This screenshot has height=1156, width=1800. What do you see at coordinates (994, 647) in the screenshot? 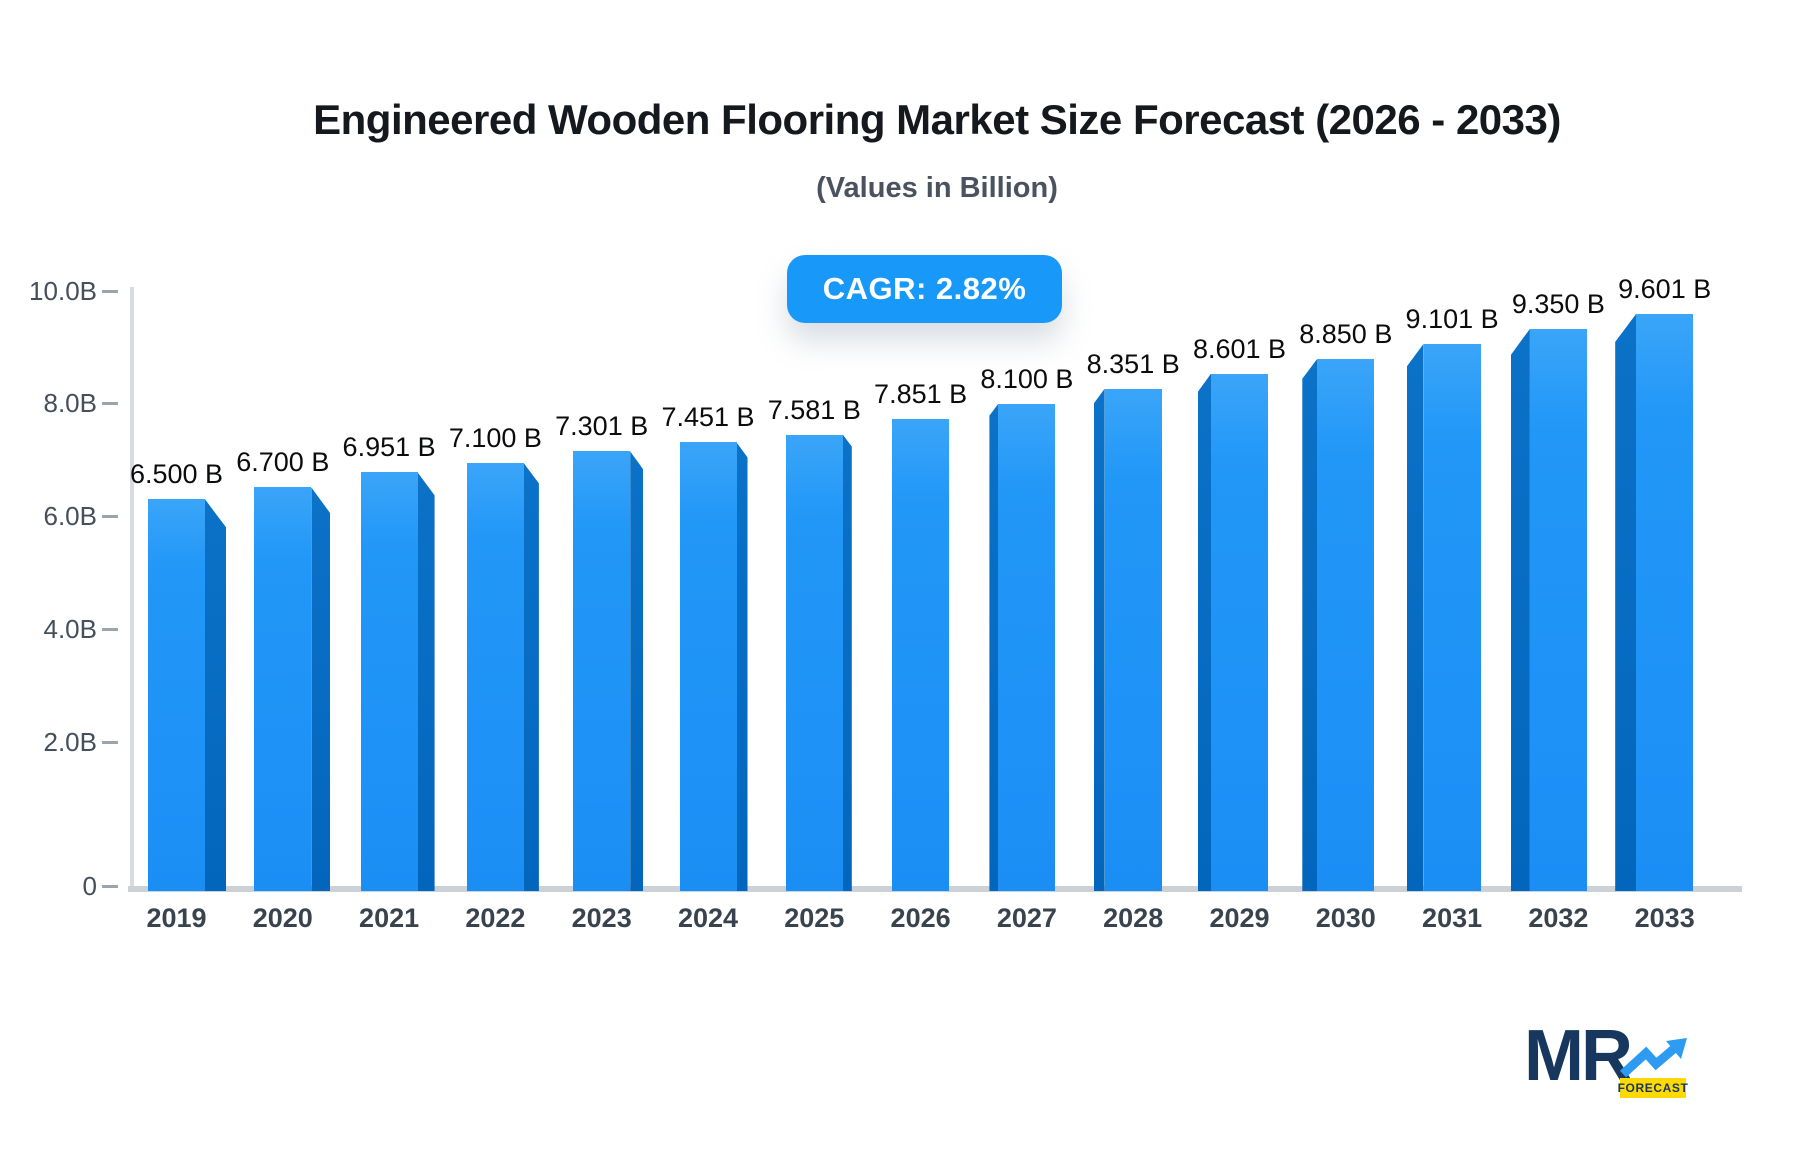
I see `bar-side-2027` at bounding box center [994, 647].